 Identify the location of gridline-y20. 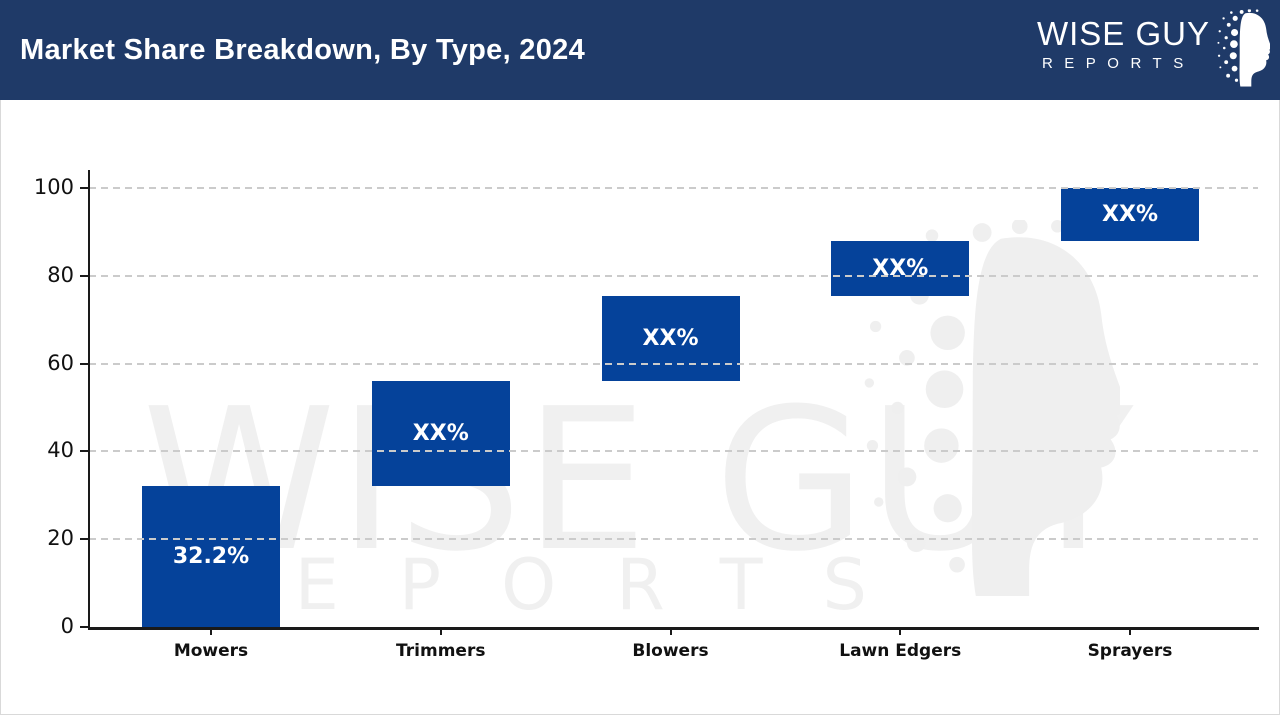
(673, 539).